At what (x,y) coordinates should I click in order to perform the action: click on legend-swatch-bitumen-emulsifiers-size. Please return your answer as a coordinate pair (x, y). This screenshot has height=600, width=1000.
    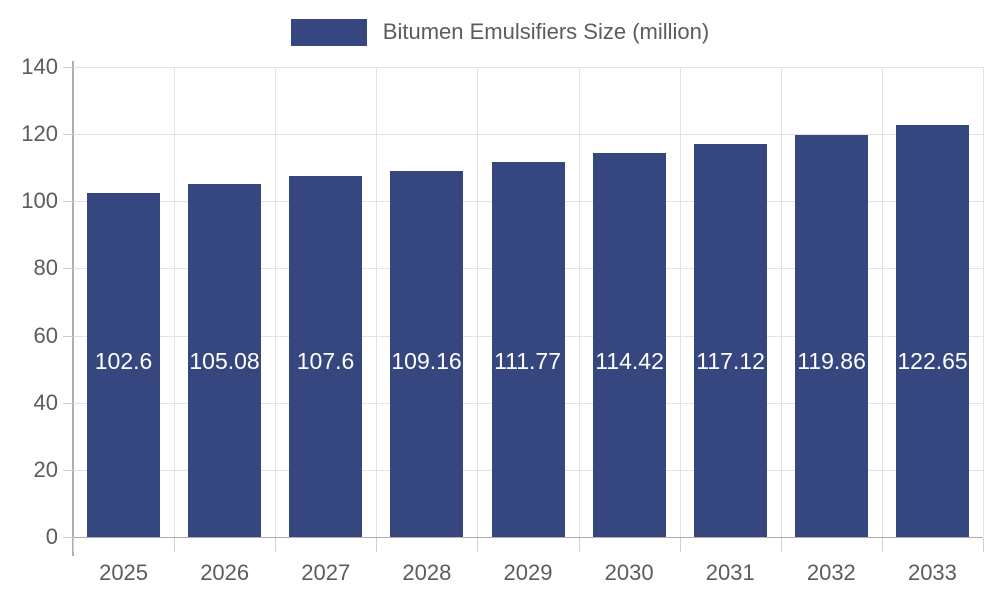
    Looking at the image, I should click on (328, 32).